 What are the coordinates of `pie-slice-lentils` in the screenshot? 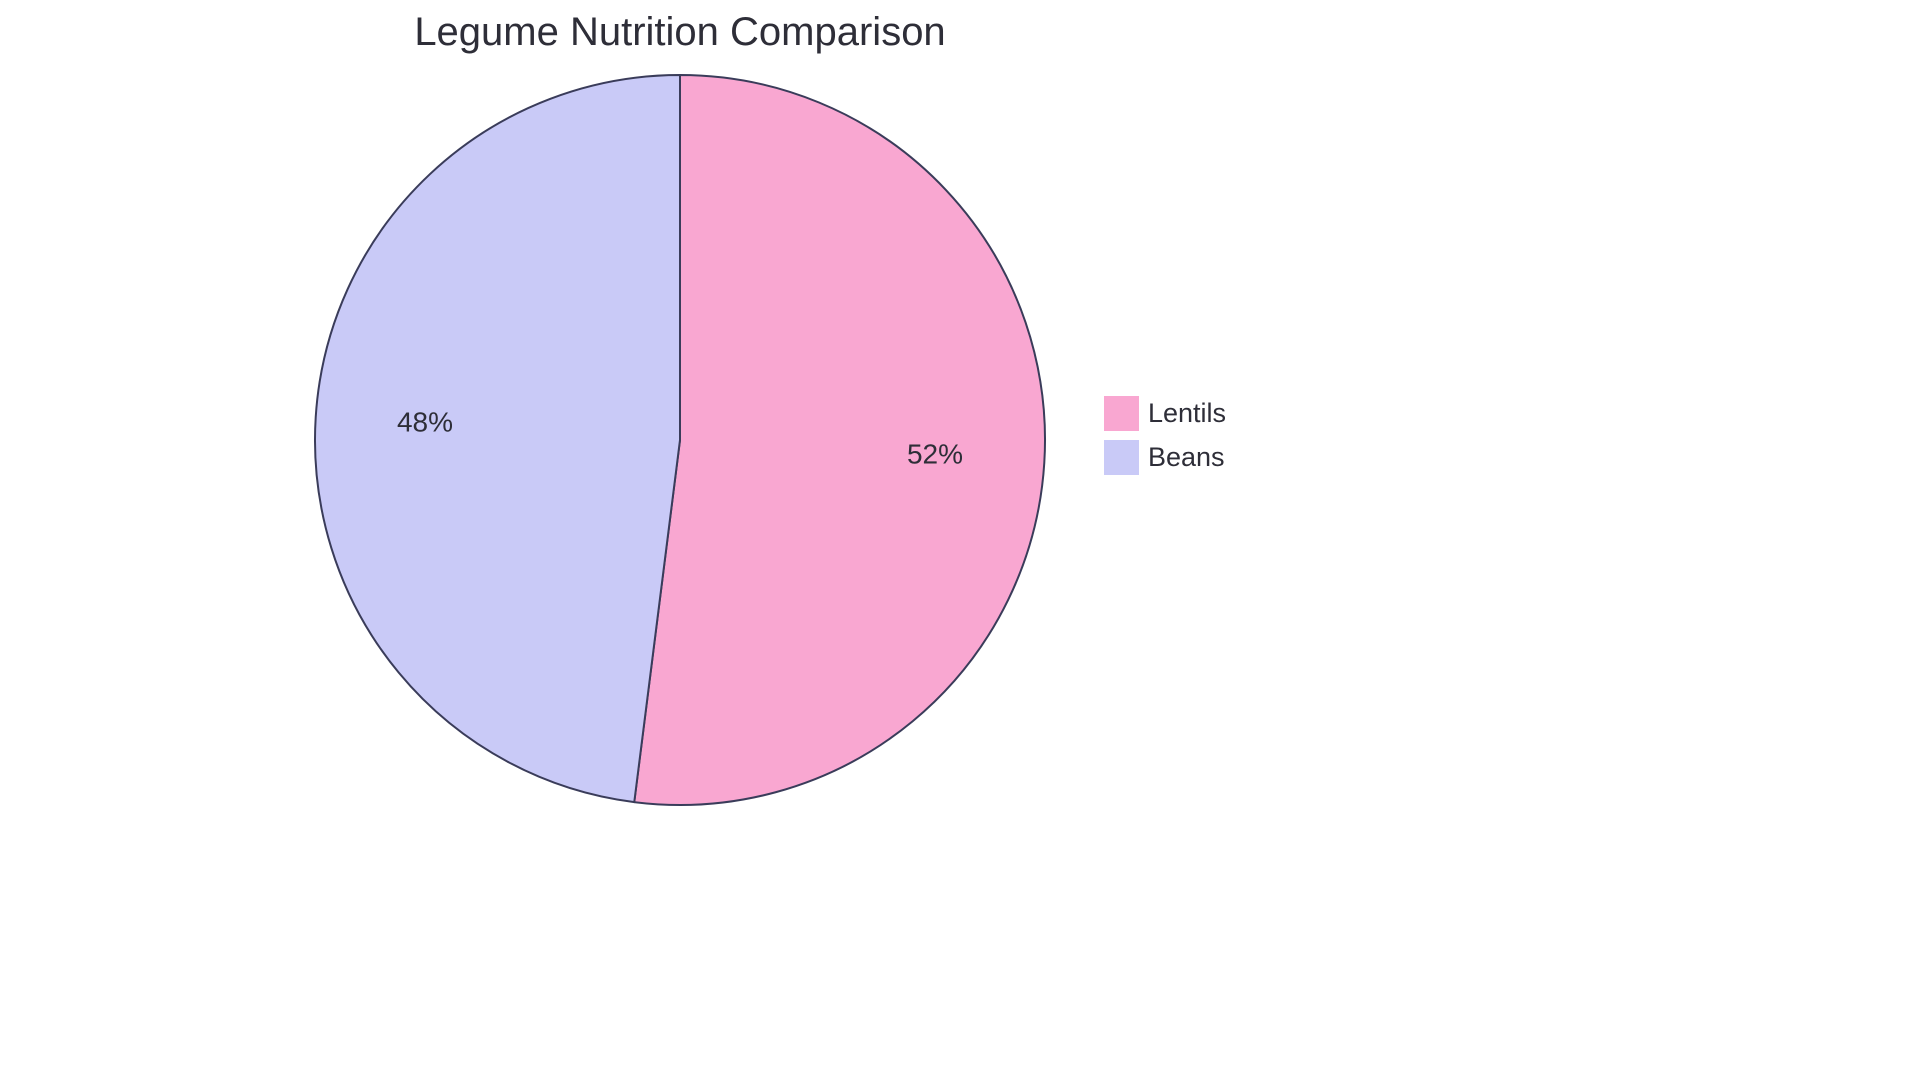 It's located at (839, 440).